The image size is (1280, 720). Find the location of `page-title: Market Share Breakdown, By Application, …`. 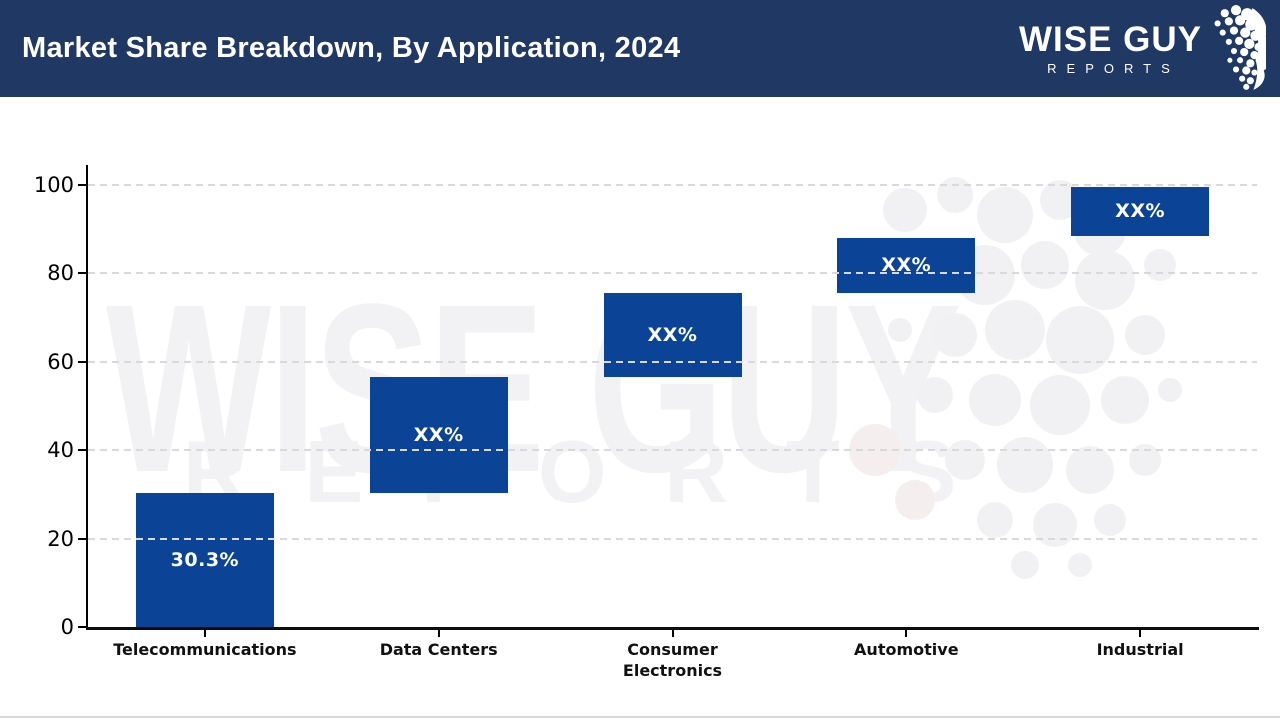

page-title: Market Share Breakdown, By Application, … is located at coordinates (351, 48).